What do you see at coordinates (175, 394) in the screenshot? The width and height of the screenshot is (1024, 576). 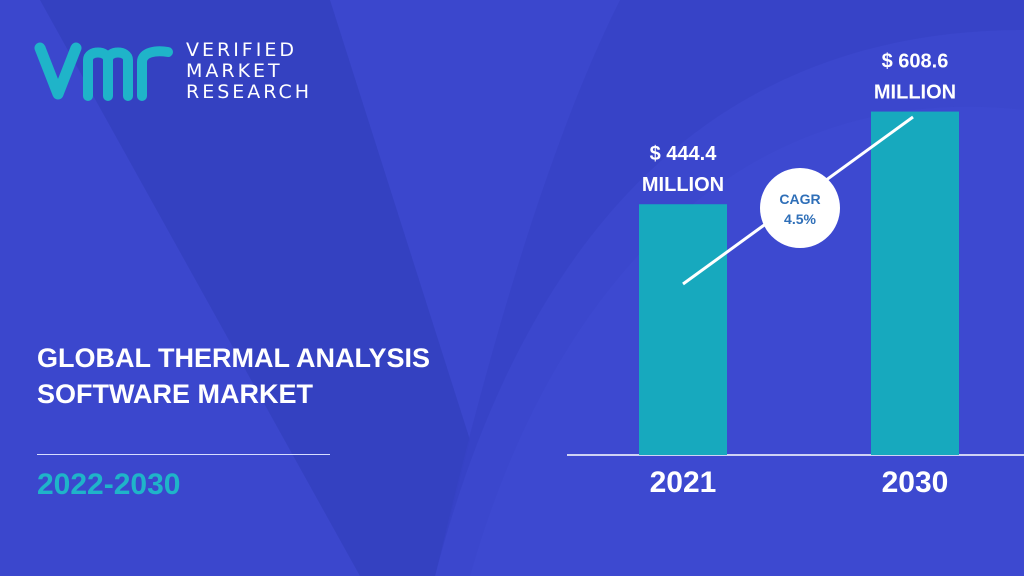 I see `report-title-line-2: SOFTWARE MARKET` at bounding box center [175, 394].